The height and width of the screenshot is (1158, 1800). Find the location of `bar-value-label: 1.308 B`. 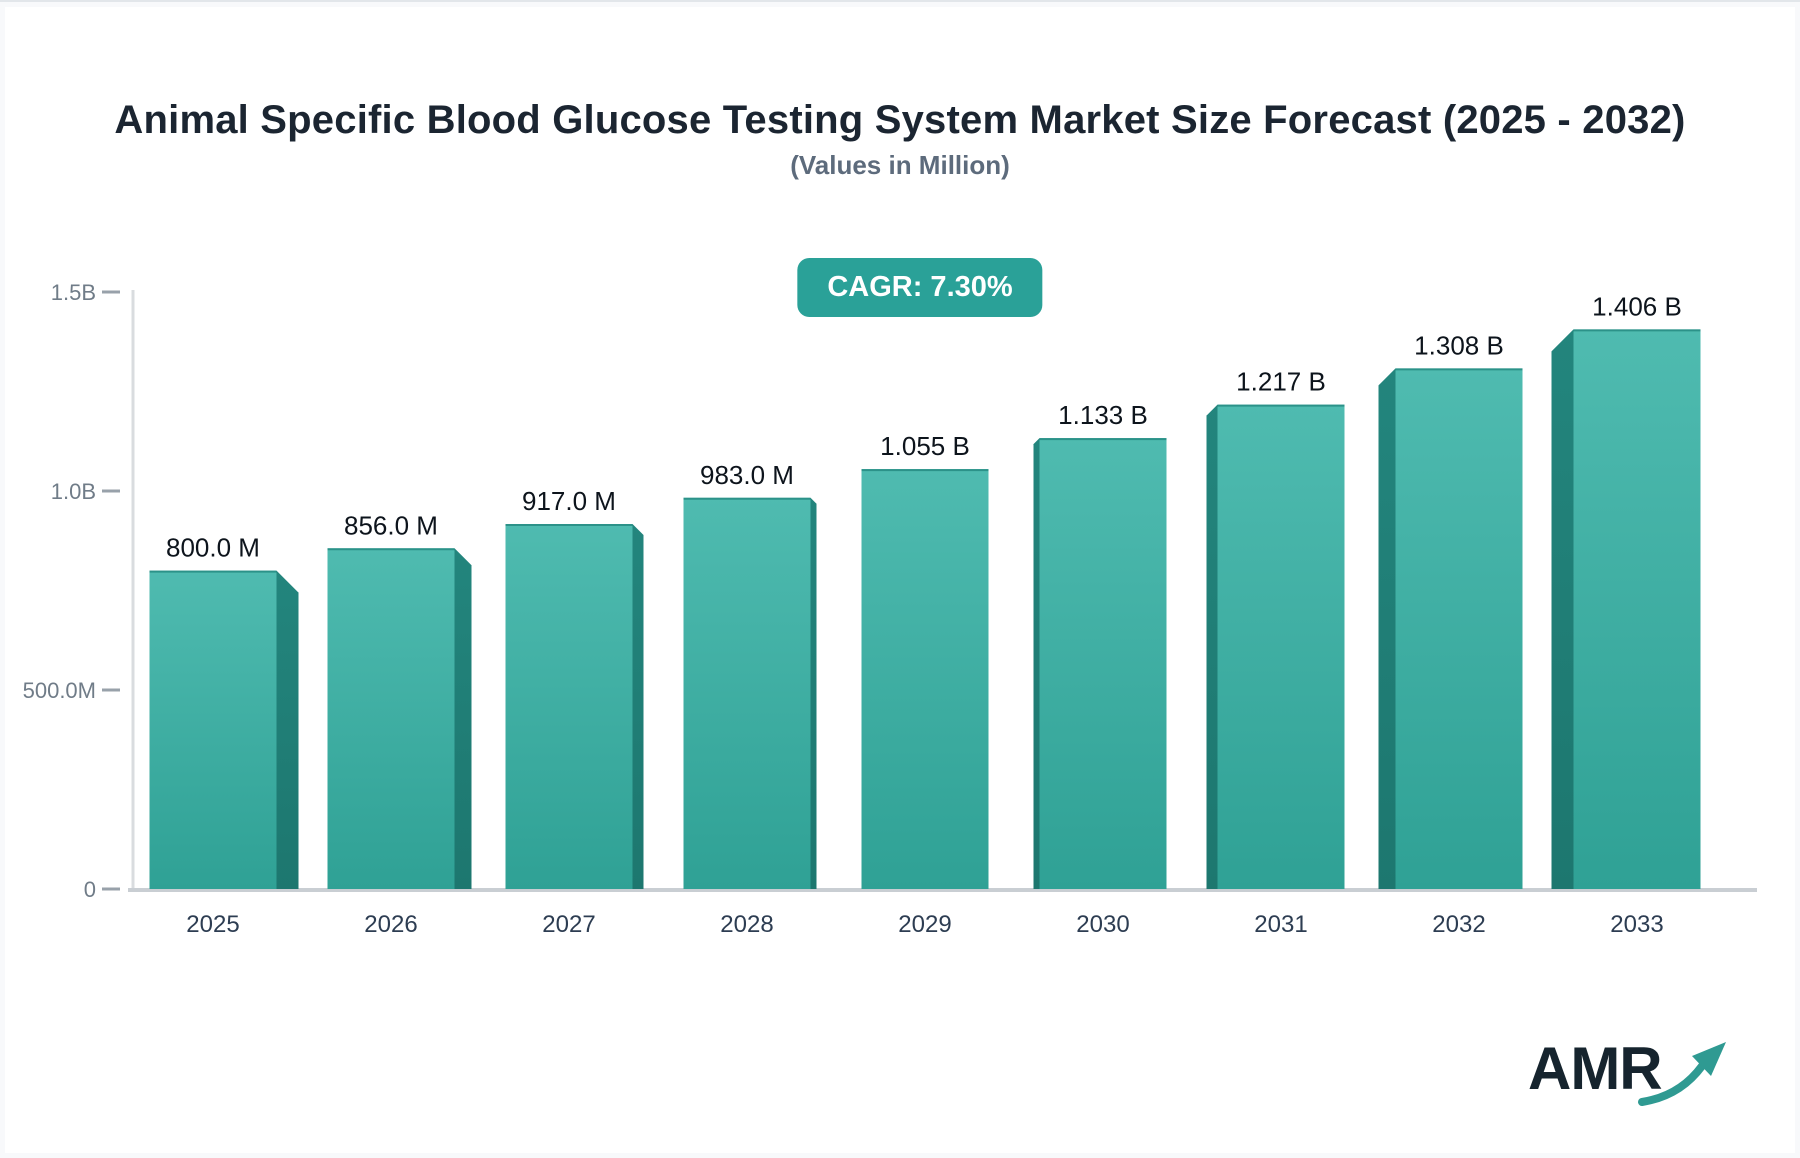

bar-value-label: 1.308 B is located at coordinates (1459, 345).